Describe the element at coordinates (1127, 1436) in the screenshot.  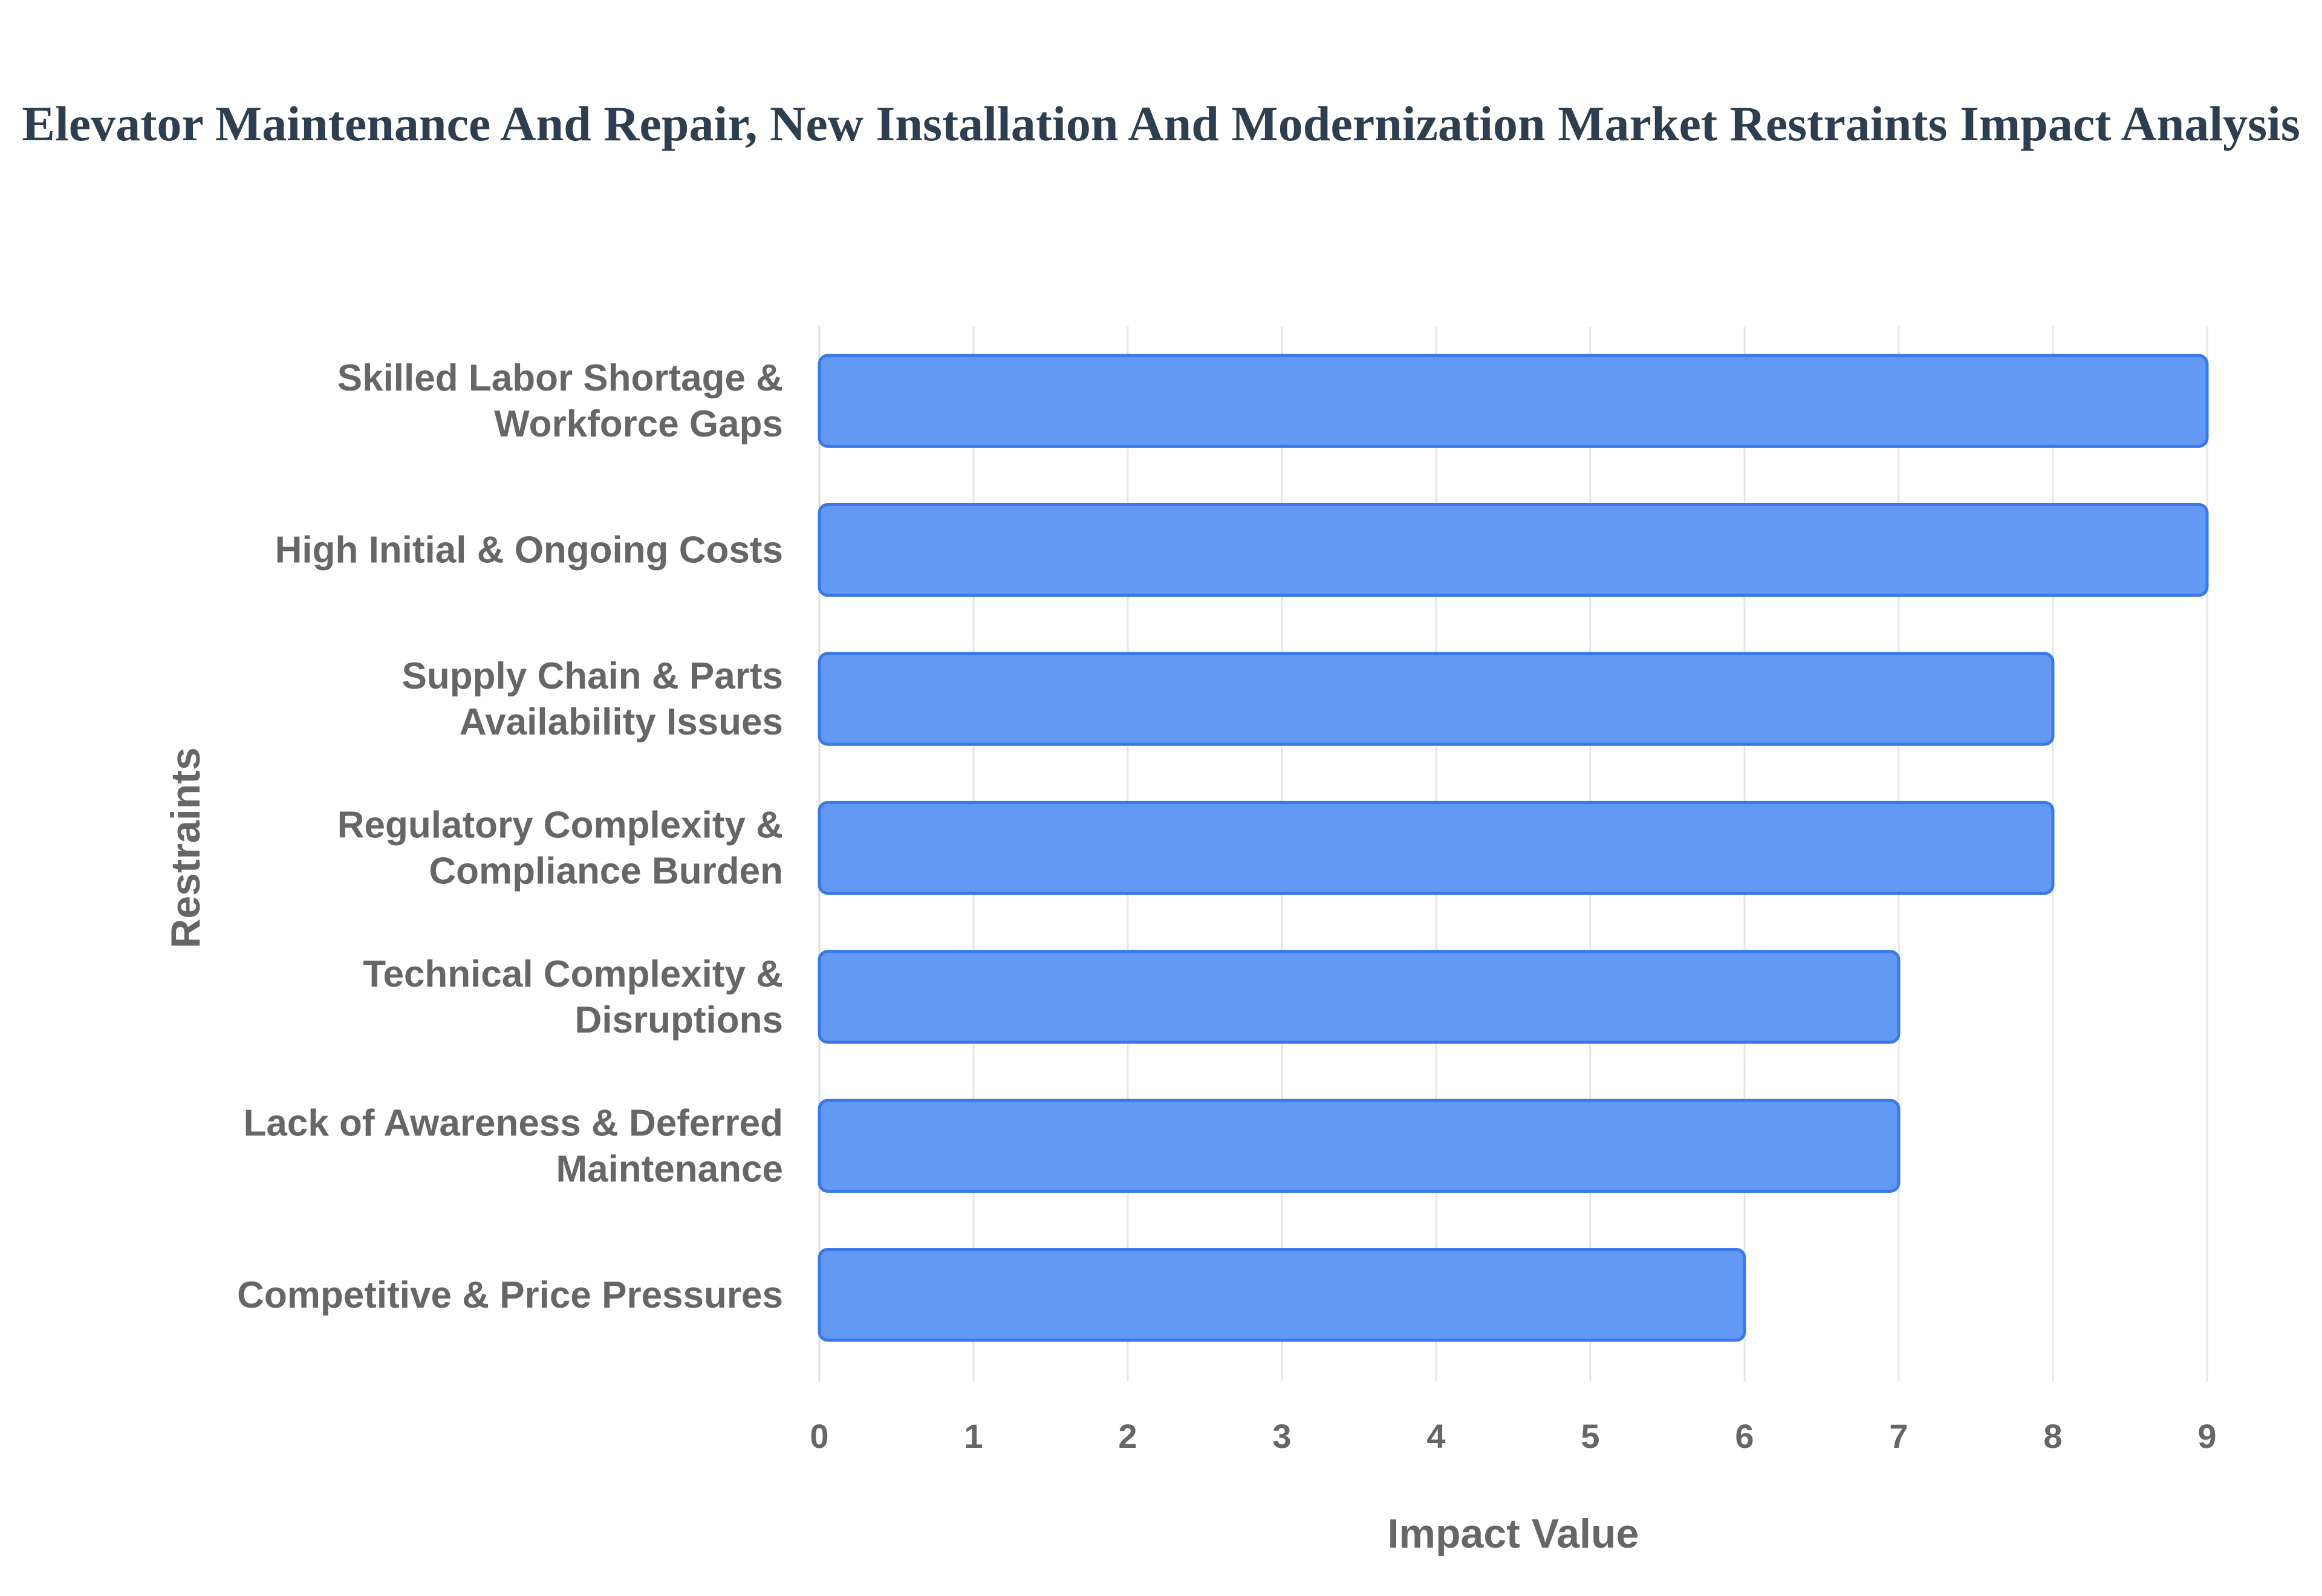
I see `x-tick-label: 2` at that location.